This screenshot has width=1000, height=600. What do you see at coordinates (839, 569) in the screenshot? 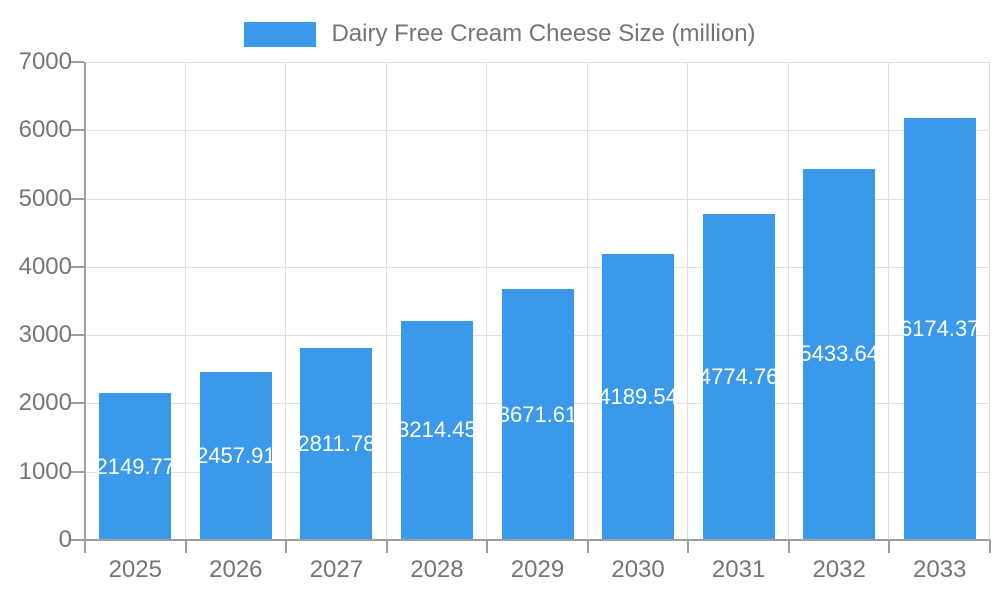
I see `x-axis-label: 2032` at bounding box center [839, 569].